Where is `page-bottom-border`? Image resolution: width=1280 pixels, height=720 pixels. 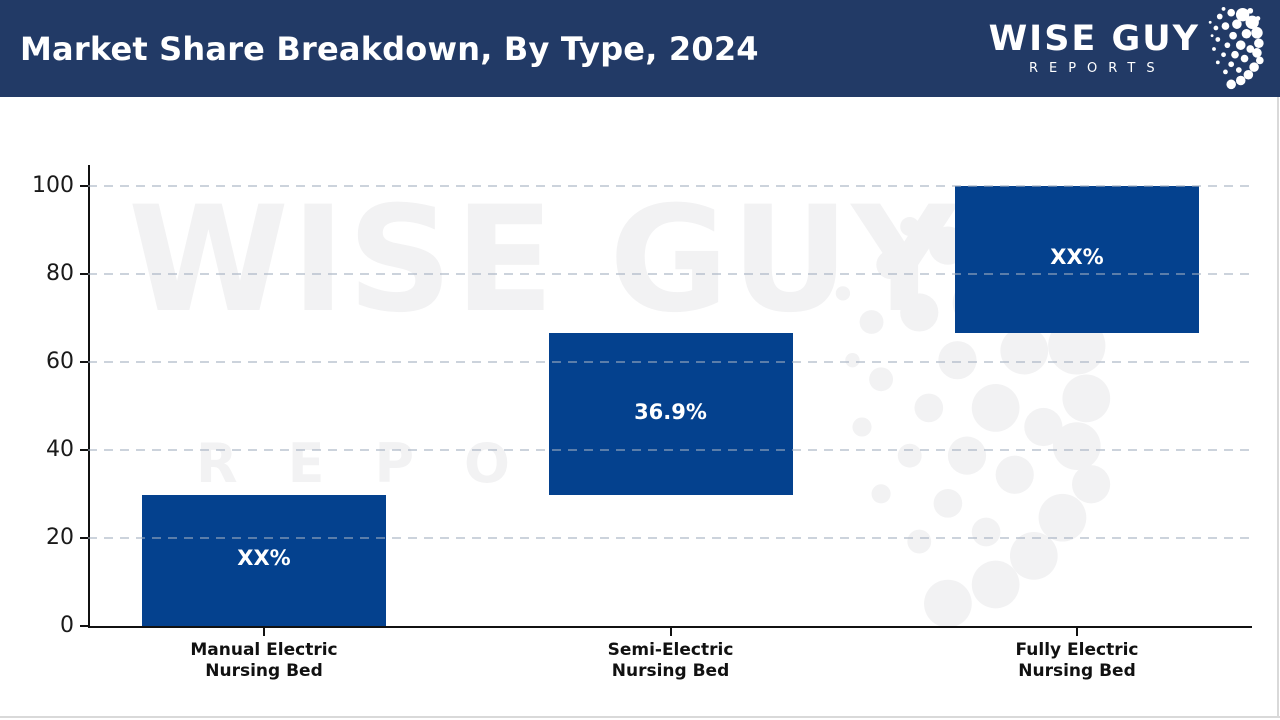
page-bottom-border is located at coordinates (640, 717).